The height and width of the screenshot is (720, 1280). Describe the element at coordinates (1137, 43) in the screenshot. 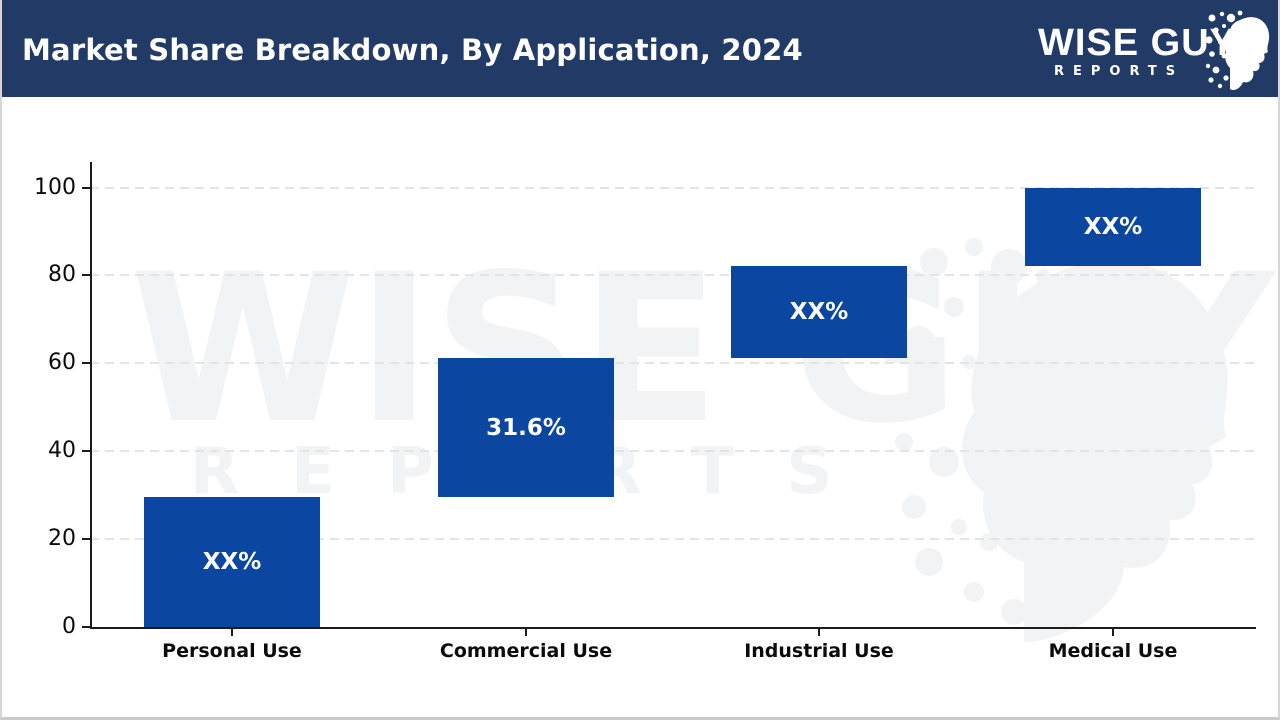

I see `logo-wordmark: WISE GUY` at that location.